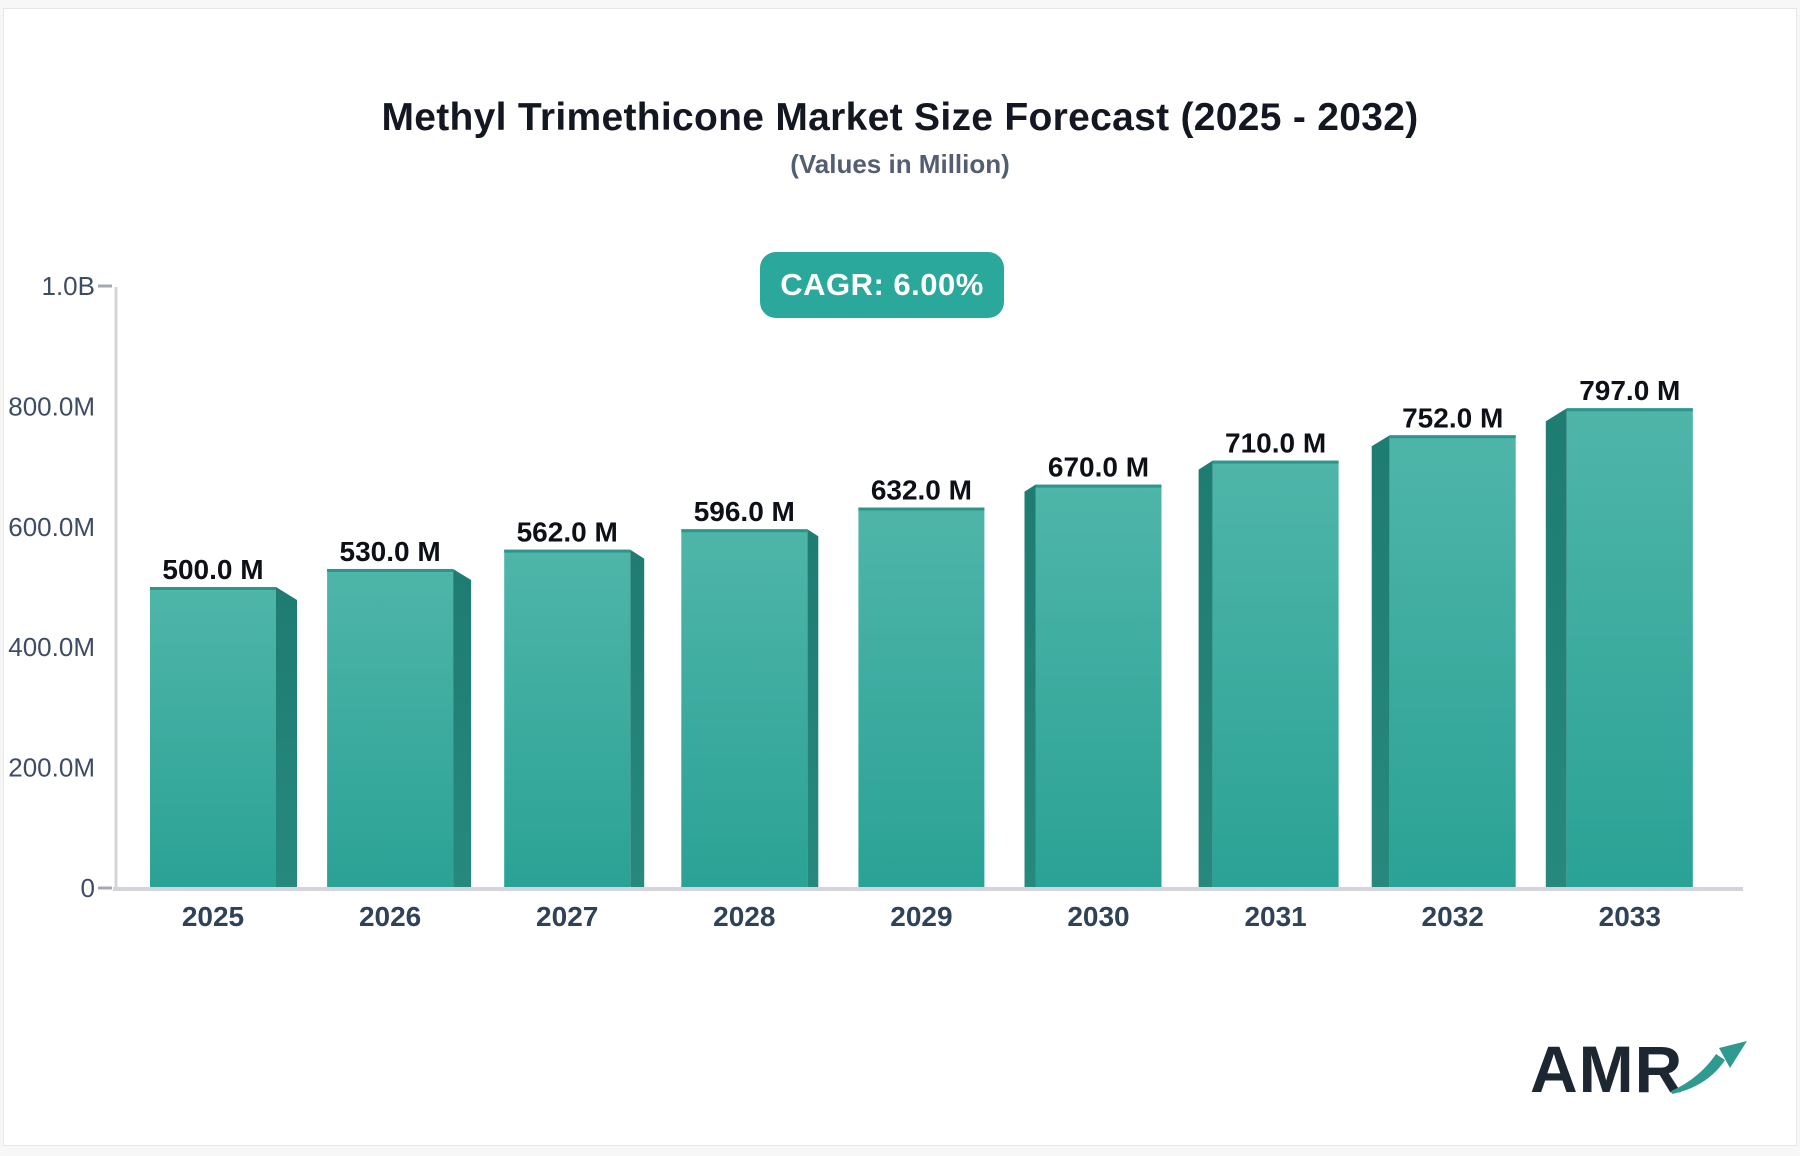 Image resolution: width=1800 pixels, height=1156 pixels. Describe the element at coordinates (1098, 916) in the screenshot. I see `x-tick-label: 2030` at that location.